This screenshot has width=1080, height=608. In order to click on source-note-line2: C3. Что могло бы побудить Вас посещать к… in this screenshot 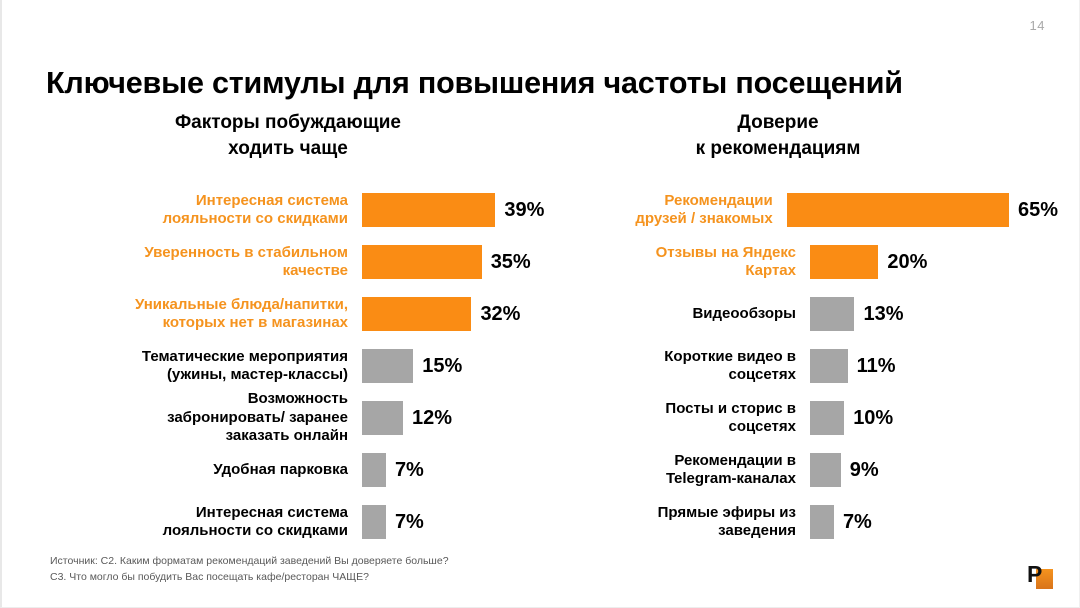, I will do `click(209, 577)`.